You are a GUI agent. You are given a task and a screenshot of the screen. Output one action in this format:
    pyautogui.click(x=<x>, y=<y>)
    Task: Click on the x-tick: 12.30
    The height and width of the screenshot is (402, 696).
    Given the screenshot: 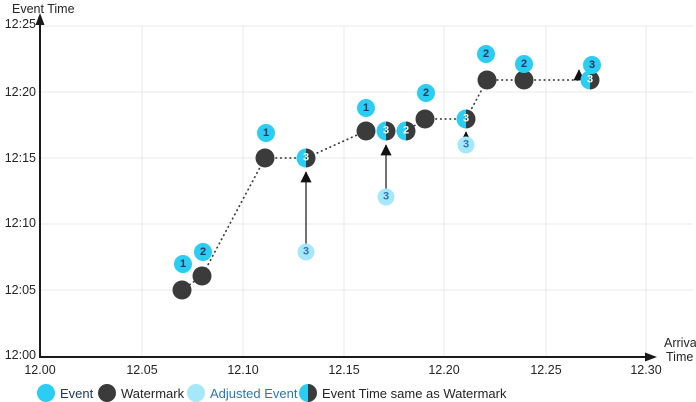 What is the action you would take?
    pyautogui.click(x=646, y=370)
    